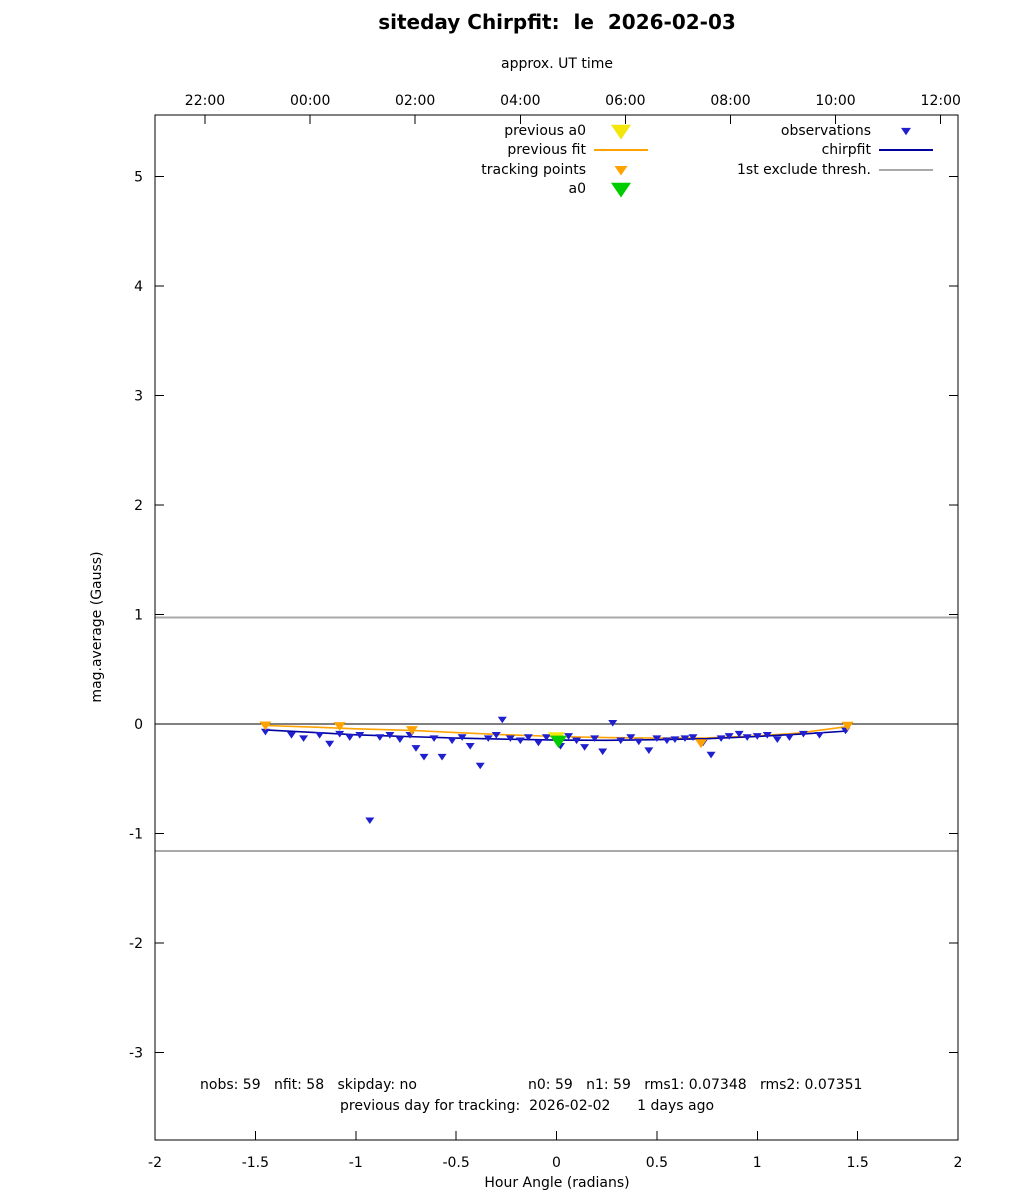  What do you see at coordinates (559, 742) in the screenshot?
I see `a0-marker` at bounding box center [559, 742].